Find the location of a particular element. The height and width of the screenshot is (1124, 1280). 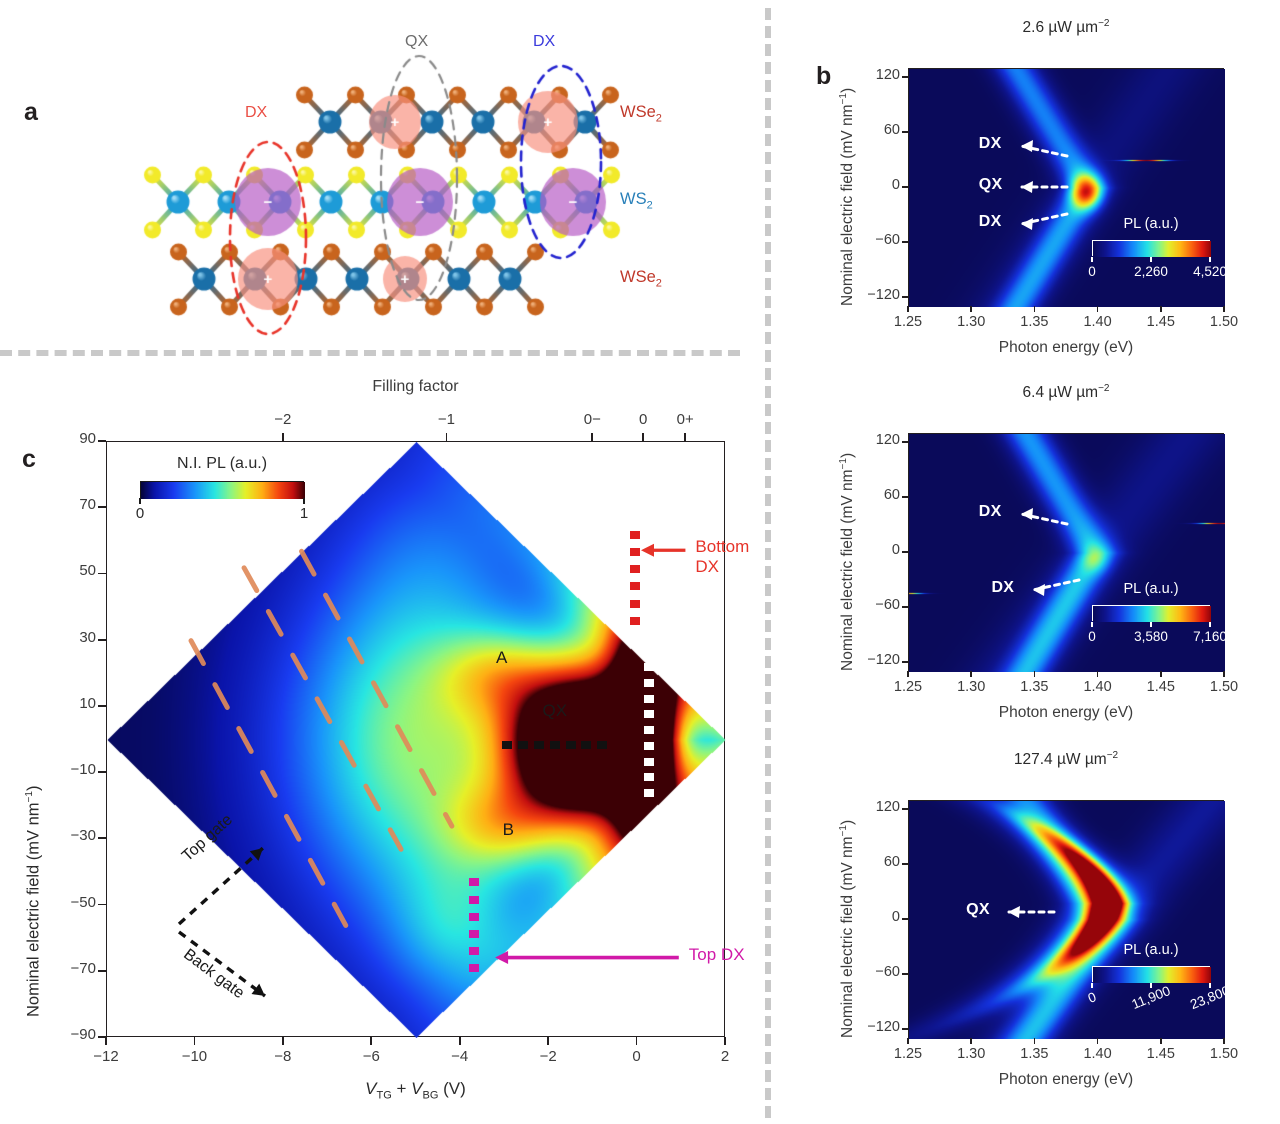

b0-ytick-label: 60 is located at coordinates (891, 130).